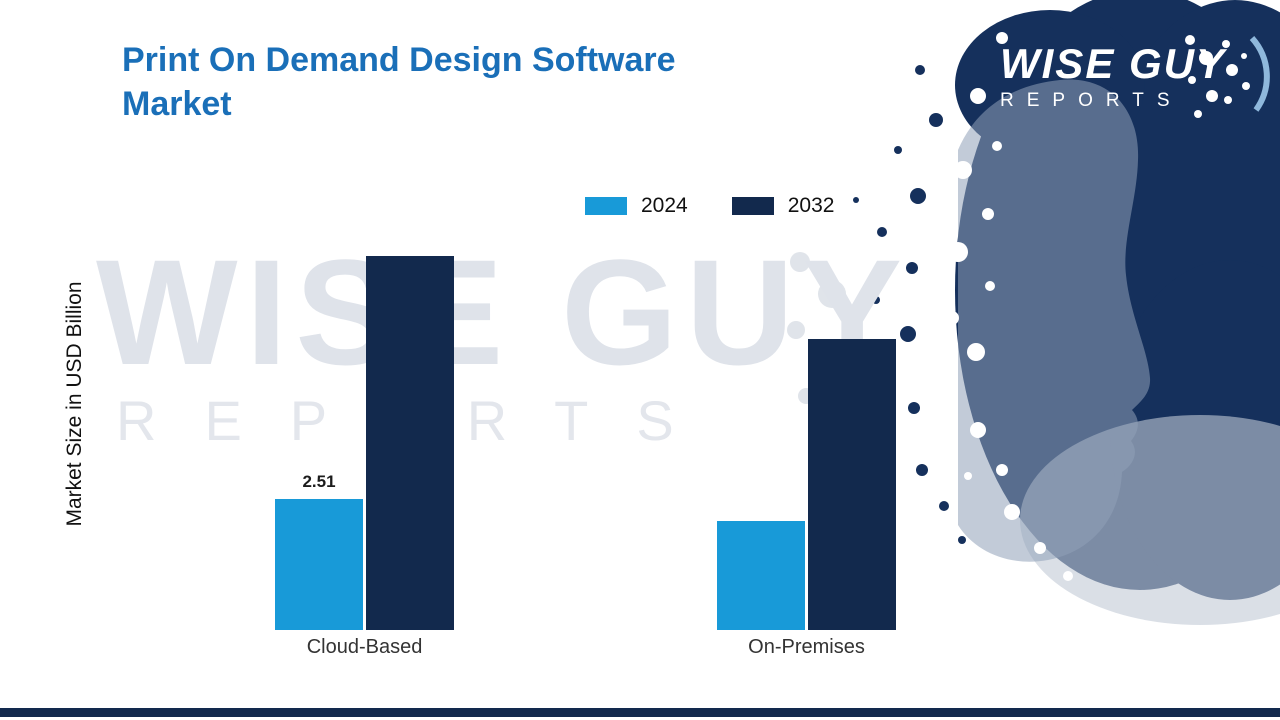  Describe the element at coordinates (783, 206) in the screenshot. I see `legend-item-2032: 2032` at that location.